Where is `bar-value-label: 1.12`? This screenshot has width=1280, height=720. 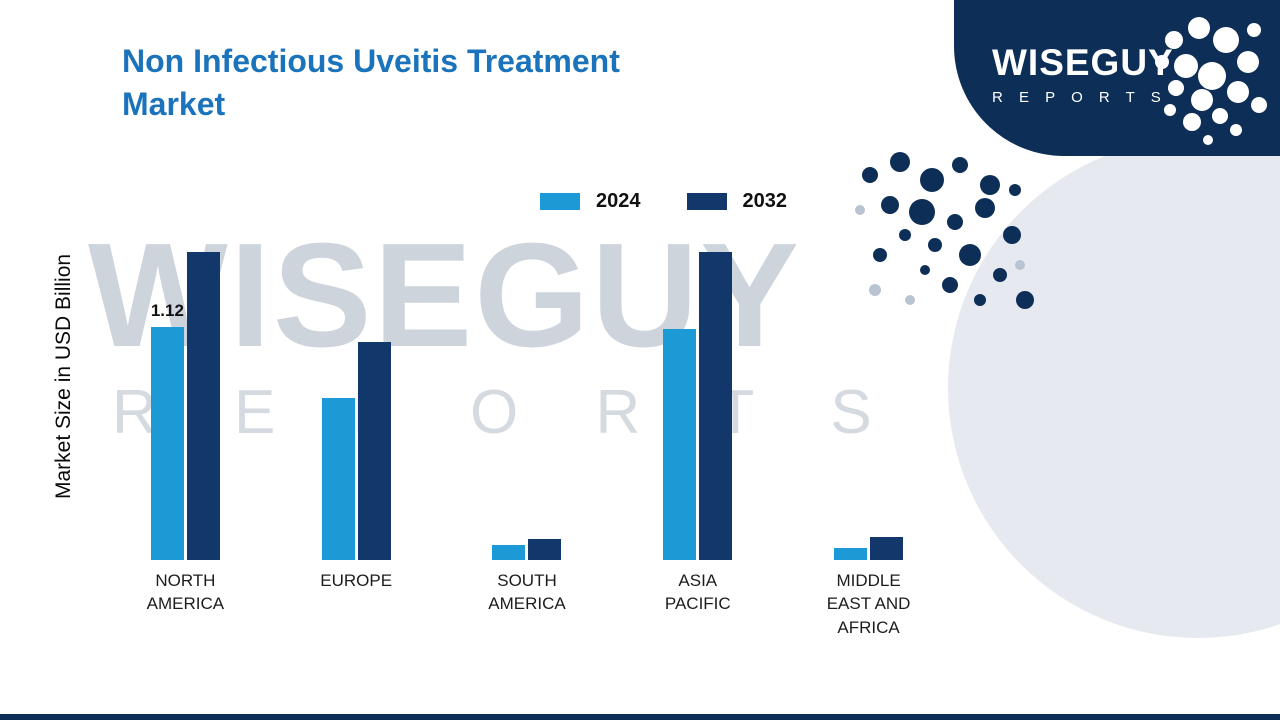
bar-value-label: 1.12 is located at coordinates (167, 310).